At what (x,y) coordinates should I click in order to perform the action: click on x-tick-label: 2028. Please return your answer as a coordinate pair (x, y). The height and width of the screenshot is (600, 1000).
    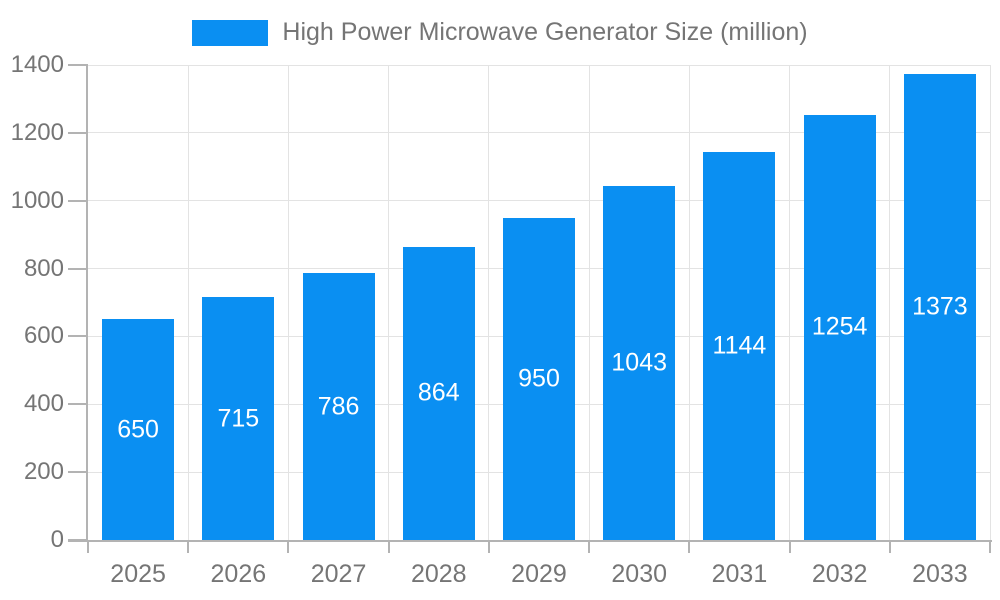
    Looking at the image, I should click on (438, 574).